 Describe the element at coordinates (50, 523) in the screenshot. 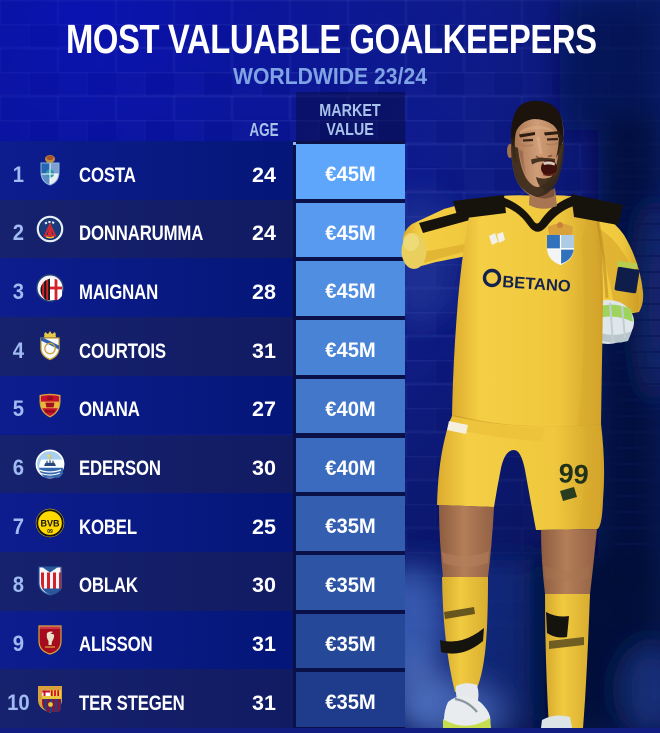

I see `svg-text: BVB` at that location.